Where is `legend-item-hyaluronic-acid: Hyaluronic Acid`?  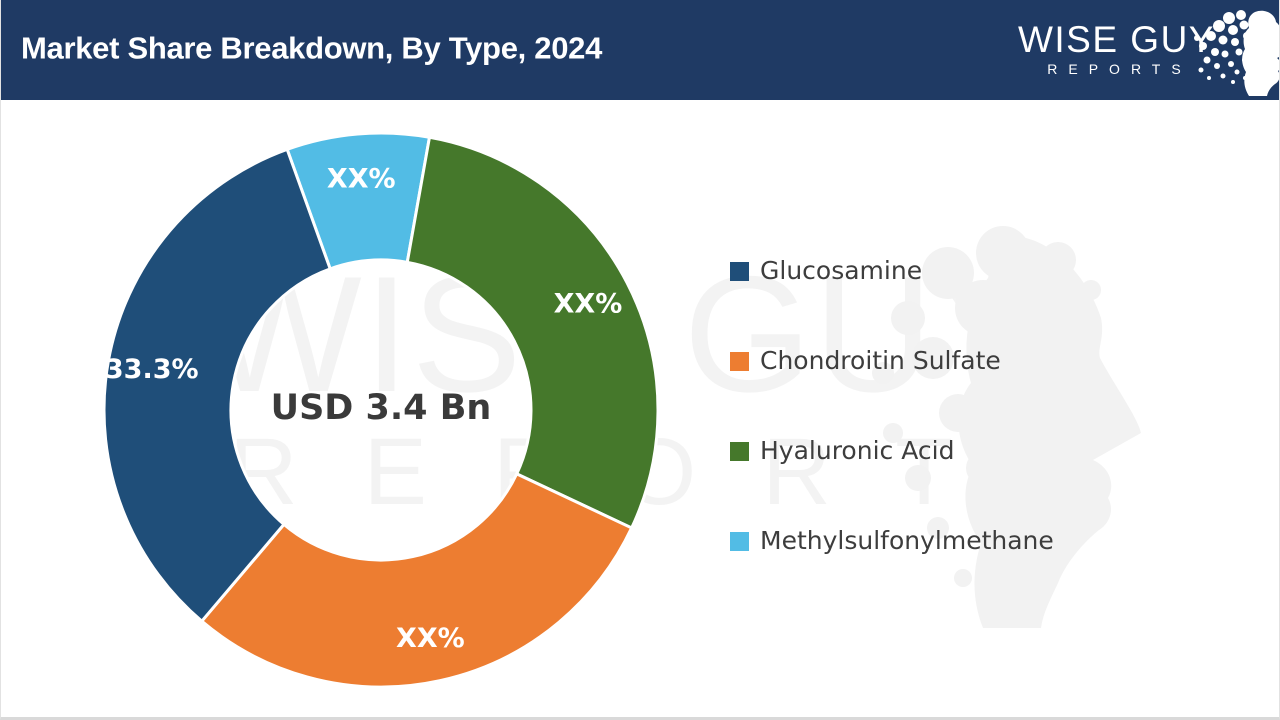 legend-item-hyaluronic-acid: Hyaluronic Acid is located at coordinates (892, 451).